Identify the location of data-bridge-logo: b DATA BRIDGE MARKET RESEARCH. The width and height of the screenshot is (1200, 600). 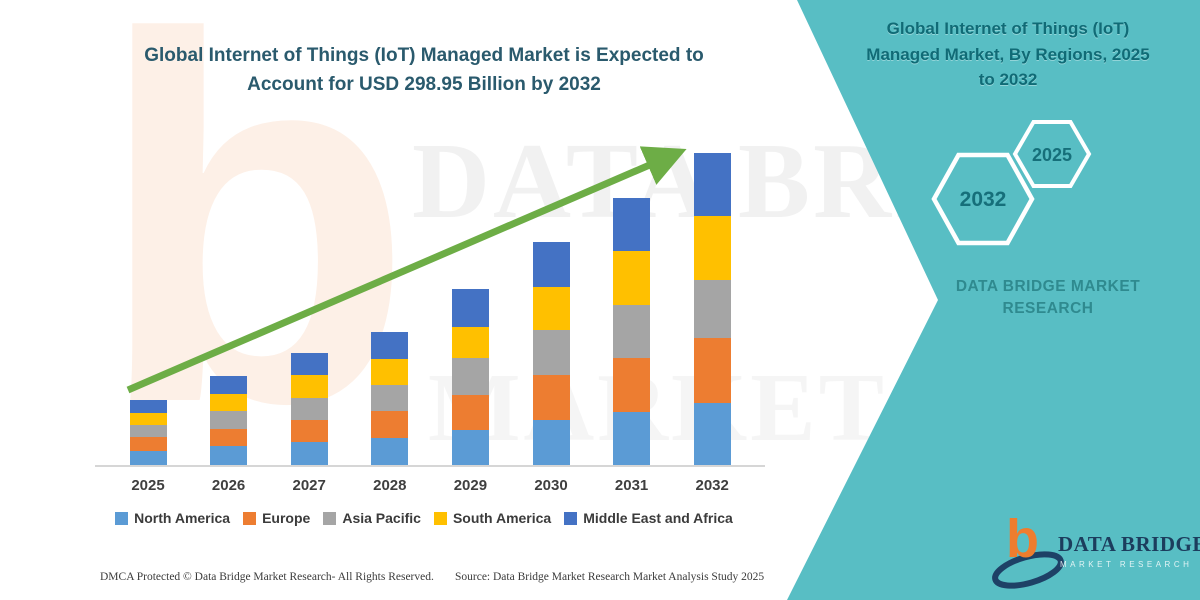
(1096, 549).